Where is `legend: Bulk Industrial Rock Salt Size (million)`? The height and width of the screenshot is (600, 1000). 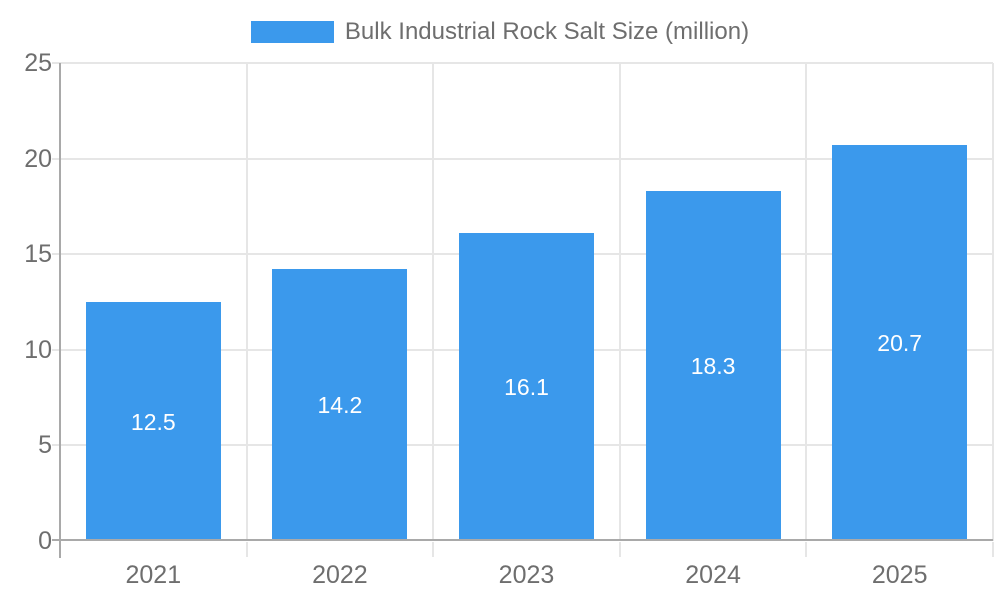
legend: Bulk Industrial Rock Salt Size (million) is located at coordinates (500, 32).